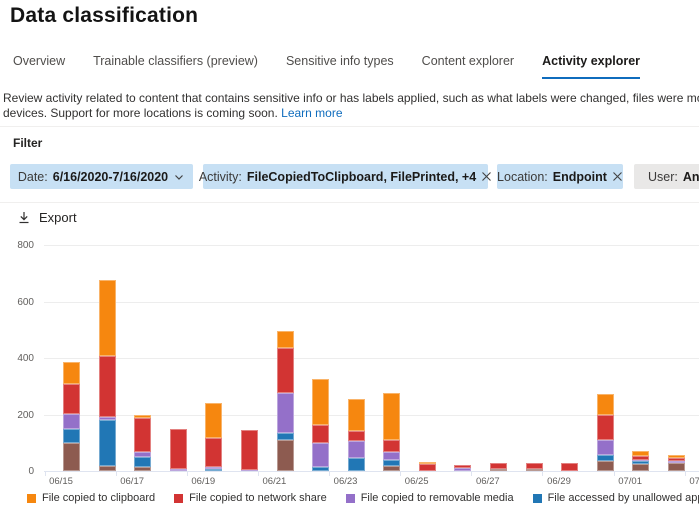 This screenshot has height=516, width=699. What do you see at coordinates (522, 176) in the screenshot?
I see `location-filter-label: Location:` at bounding box center [522, 176].